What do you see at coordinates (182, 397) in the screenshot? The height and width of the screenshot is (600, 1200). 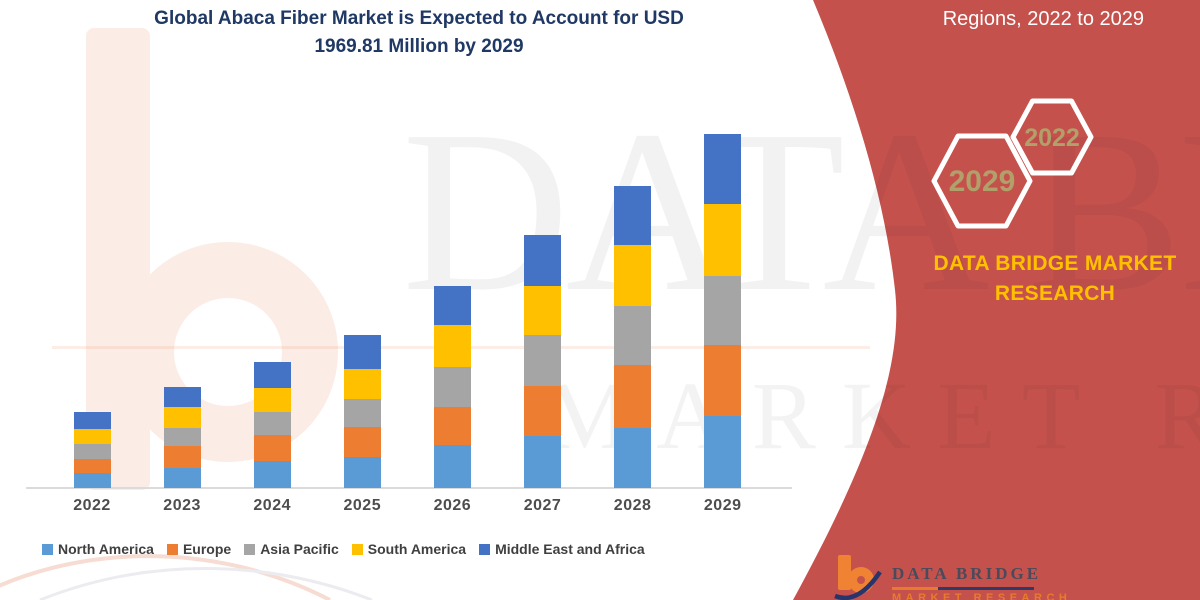 I see `bar-segment-2023-middle-east-and-africa` at bounding box center [182, 397].